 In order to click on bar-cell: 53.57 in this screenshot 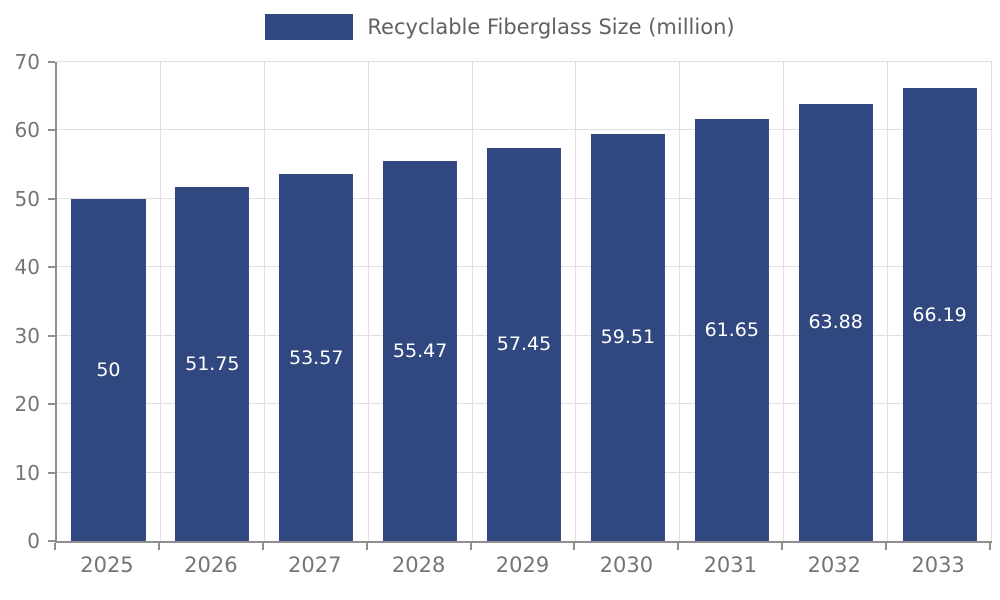, I will do `click(317, 301)`.